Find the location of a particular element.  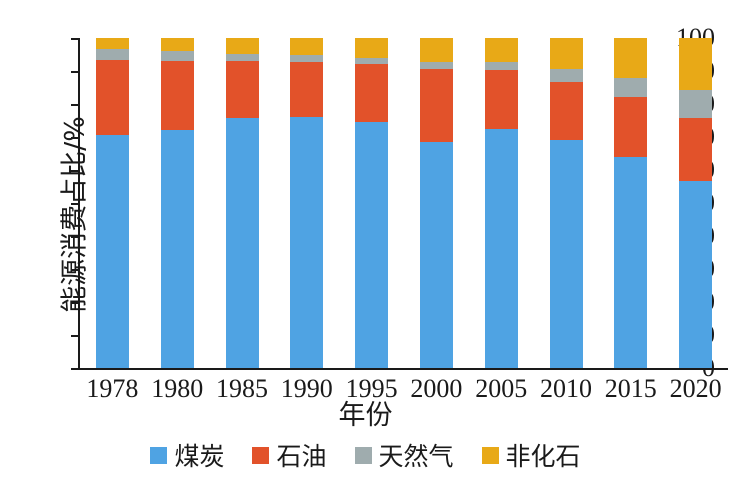

x-axis-tick-label: 2000 is located at coordinates (436, 388).